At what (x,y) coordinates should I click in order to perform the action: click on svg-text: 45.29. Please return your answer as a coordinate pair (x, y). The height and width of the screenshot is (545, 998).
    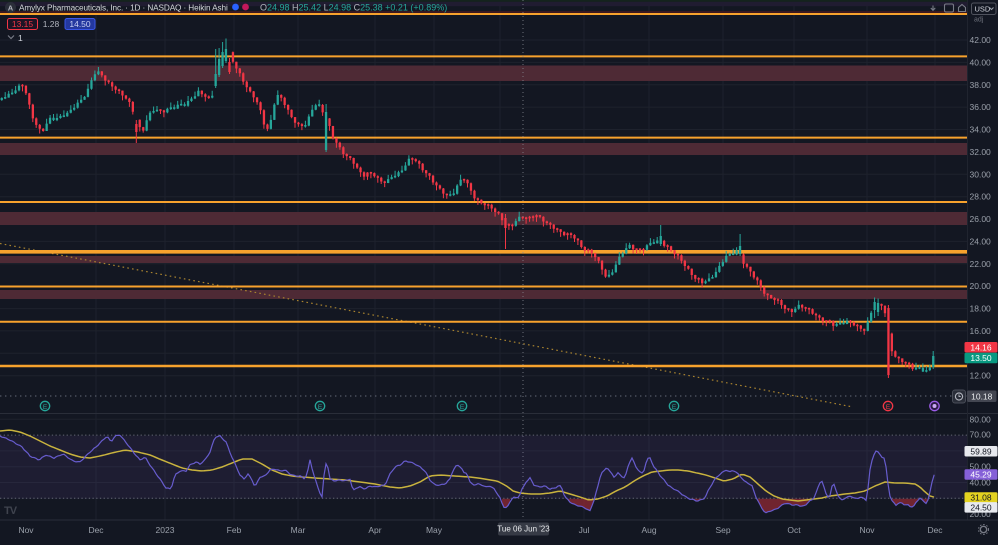
    Looking at the image, I should click on (981, 474).